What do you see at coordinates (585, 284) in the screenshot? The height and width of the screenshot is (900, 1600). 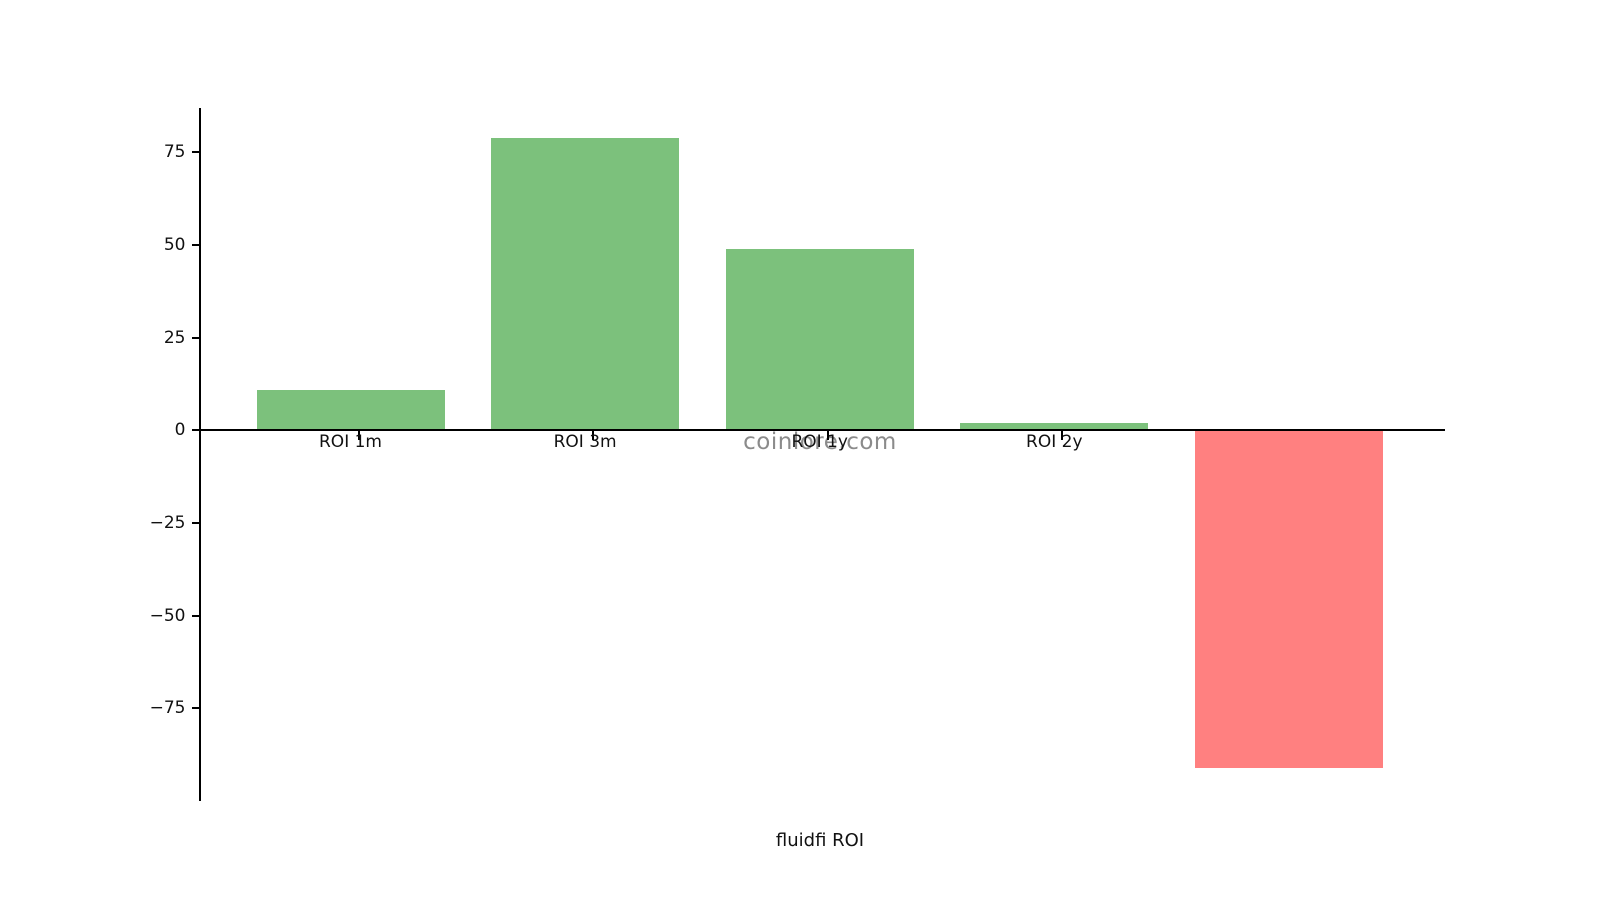 I see `bar-roi-3m` at bounding box center [585, 284].